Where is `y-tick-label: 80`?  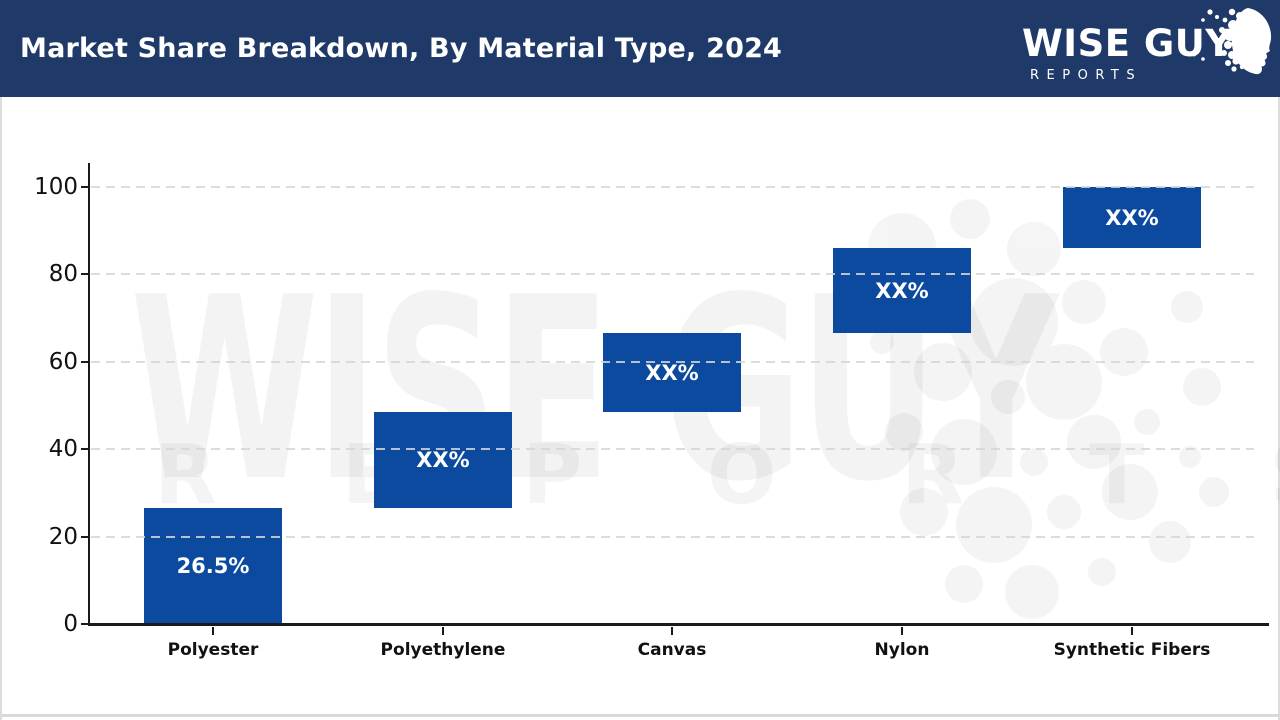 y-tick-label: 80 is located at coordinates (63, 274).